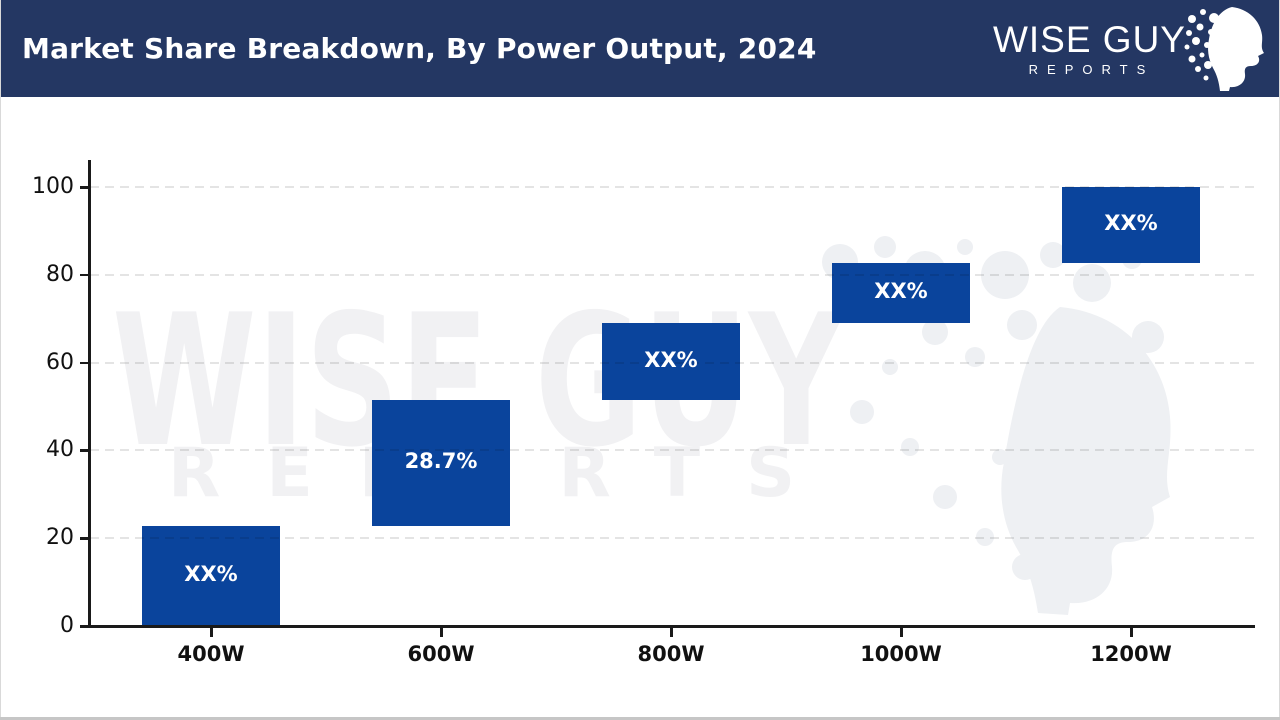 The width and height of the screenshot is (1280, 720). Describe the element at coordinates (901, 654) in the screenshot. I see `x-tick-label-1000W: 1000W` at that location.